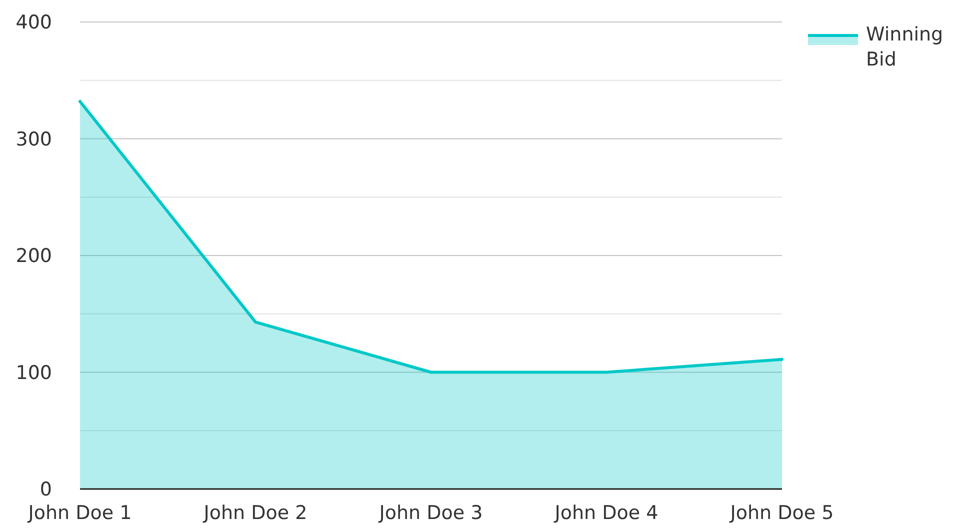  What do you see at coordinates (430, 513) in the screenshot?
I see `x-tick-label: John Doe 3` at bounding box center [430, 513].